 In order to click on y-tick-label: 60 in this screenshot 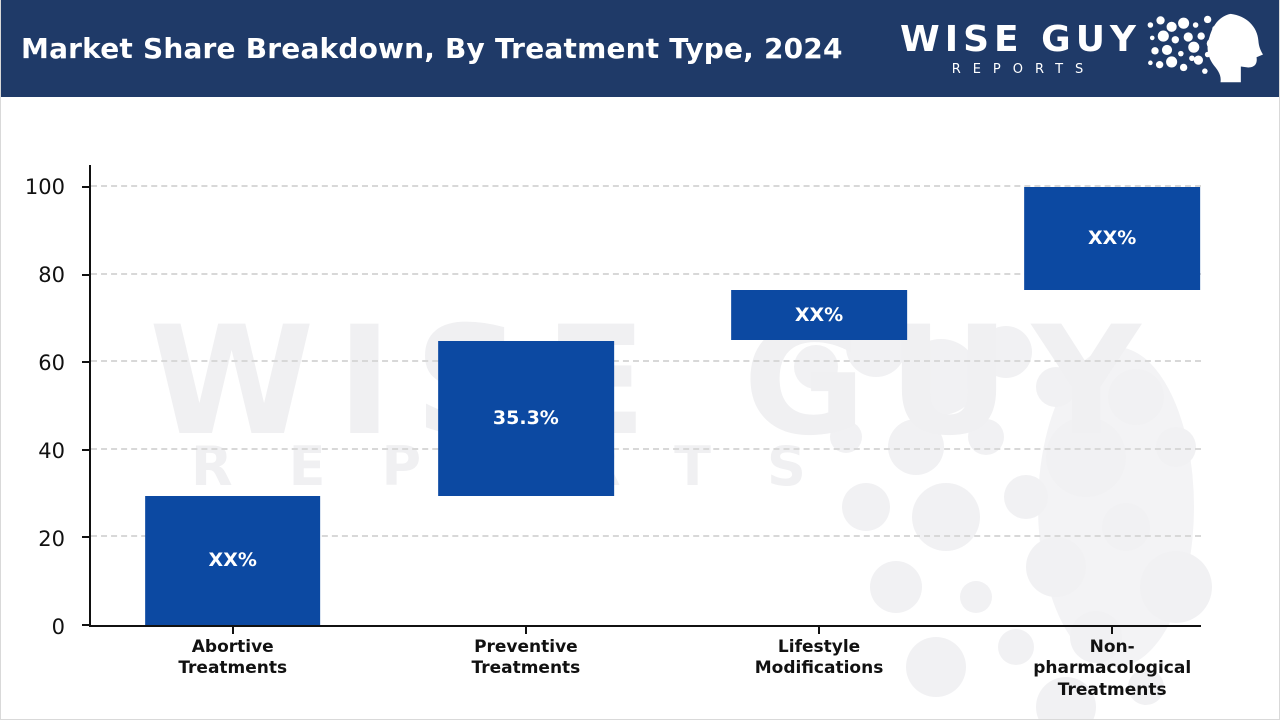, I will do `click(51, 363)`.